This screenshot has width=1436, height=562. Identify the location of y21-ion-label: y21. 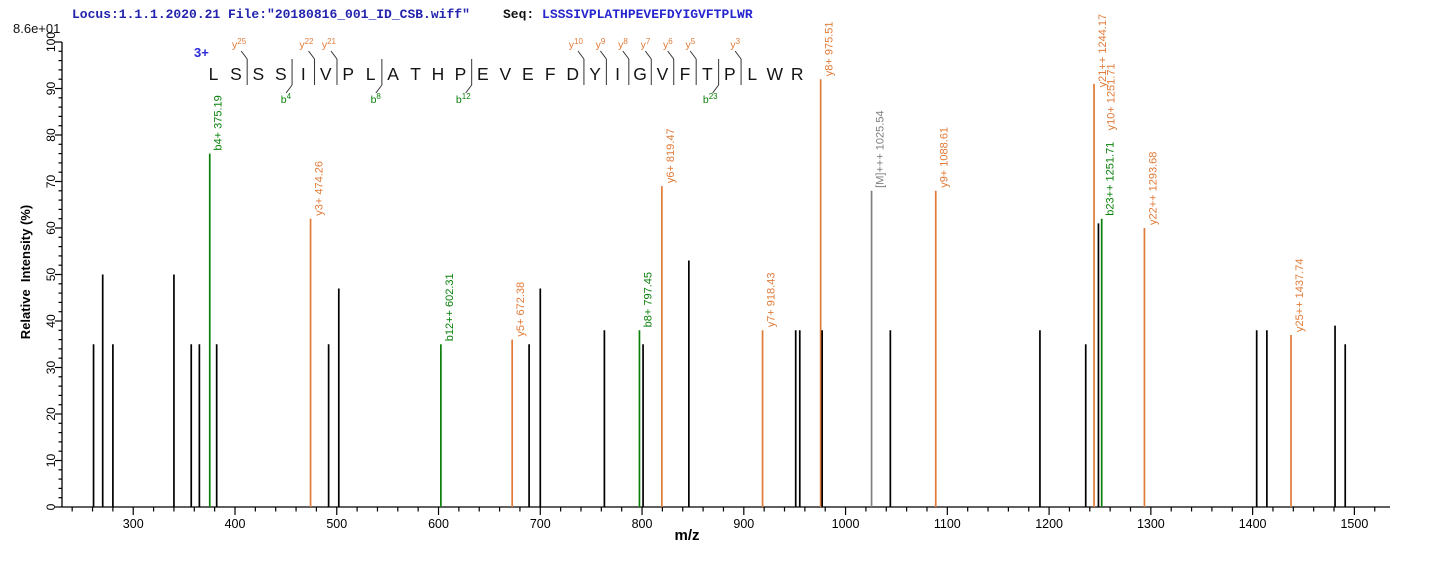
(329, 44).